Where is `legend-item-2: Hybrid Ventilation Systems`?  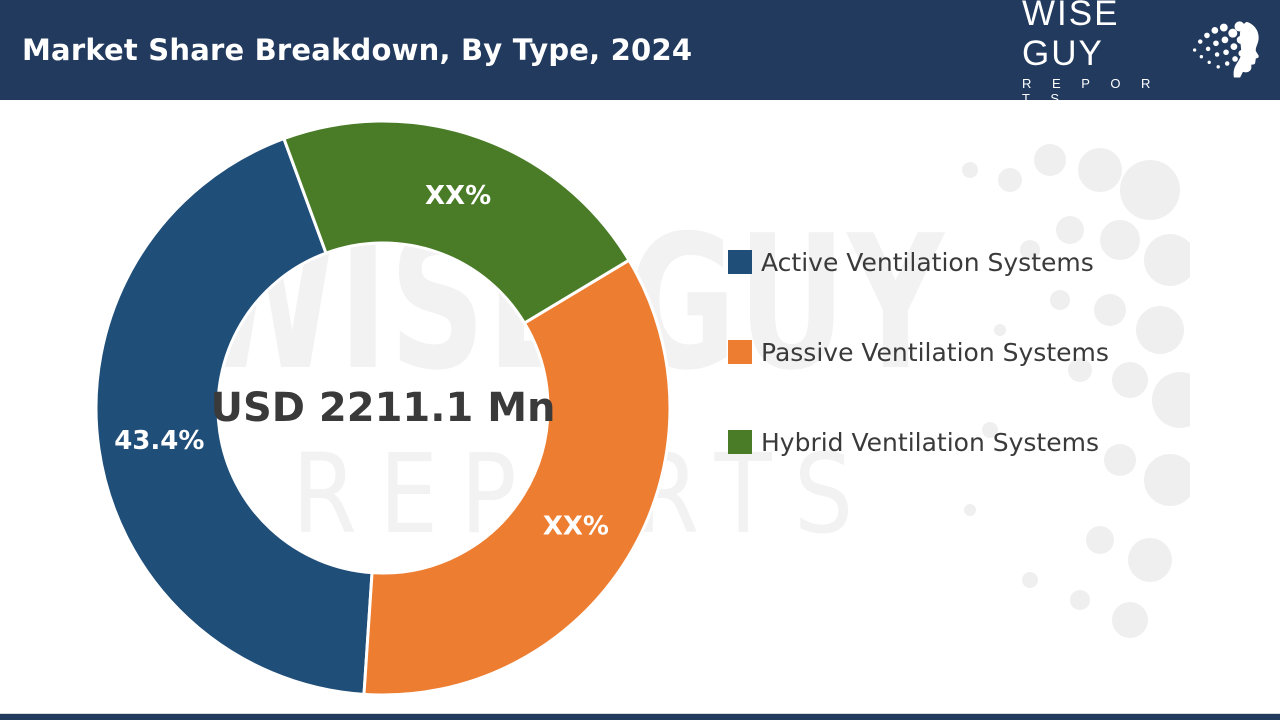
legend-item-2: Hybrid Ventilation Systems is located at coordinates (918, 442).